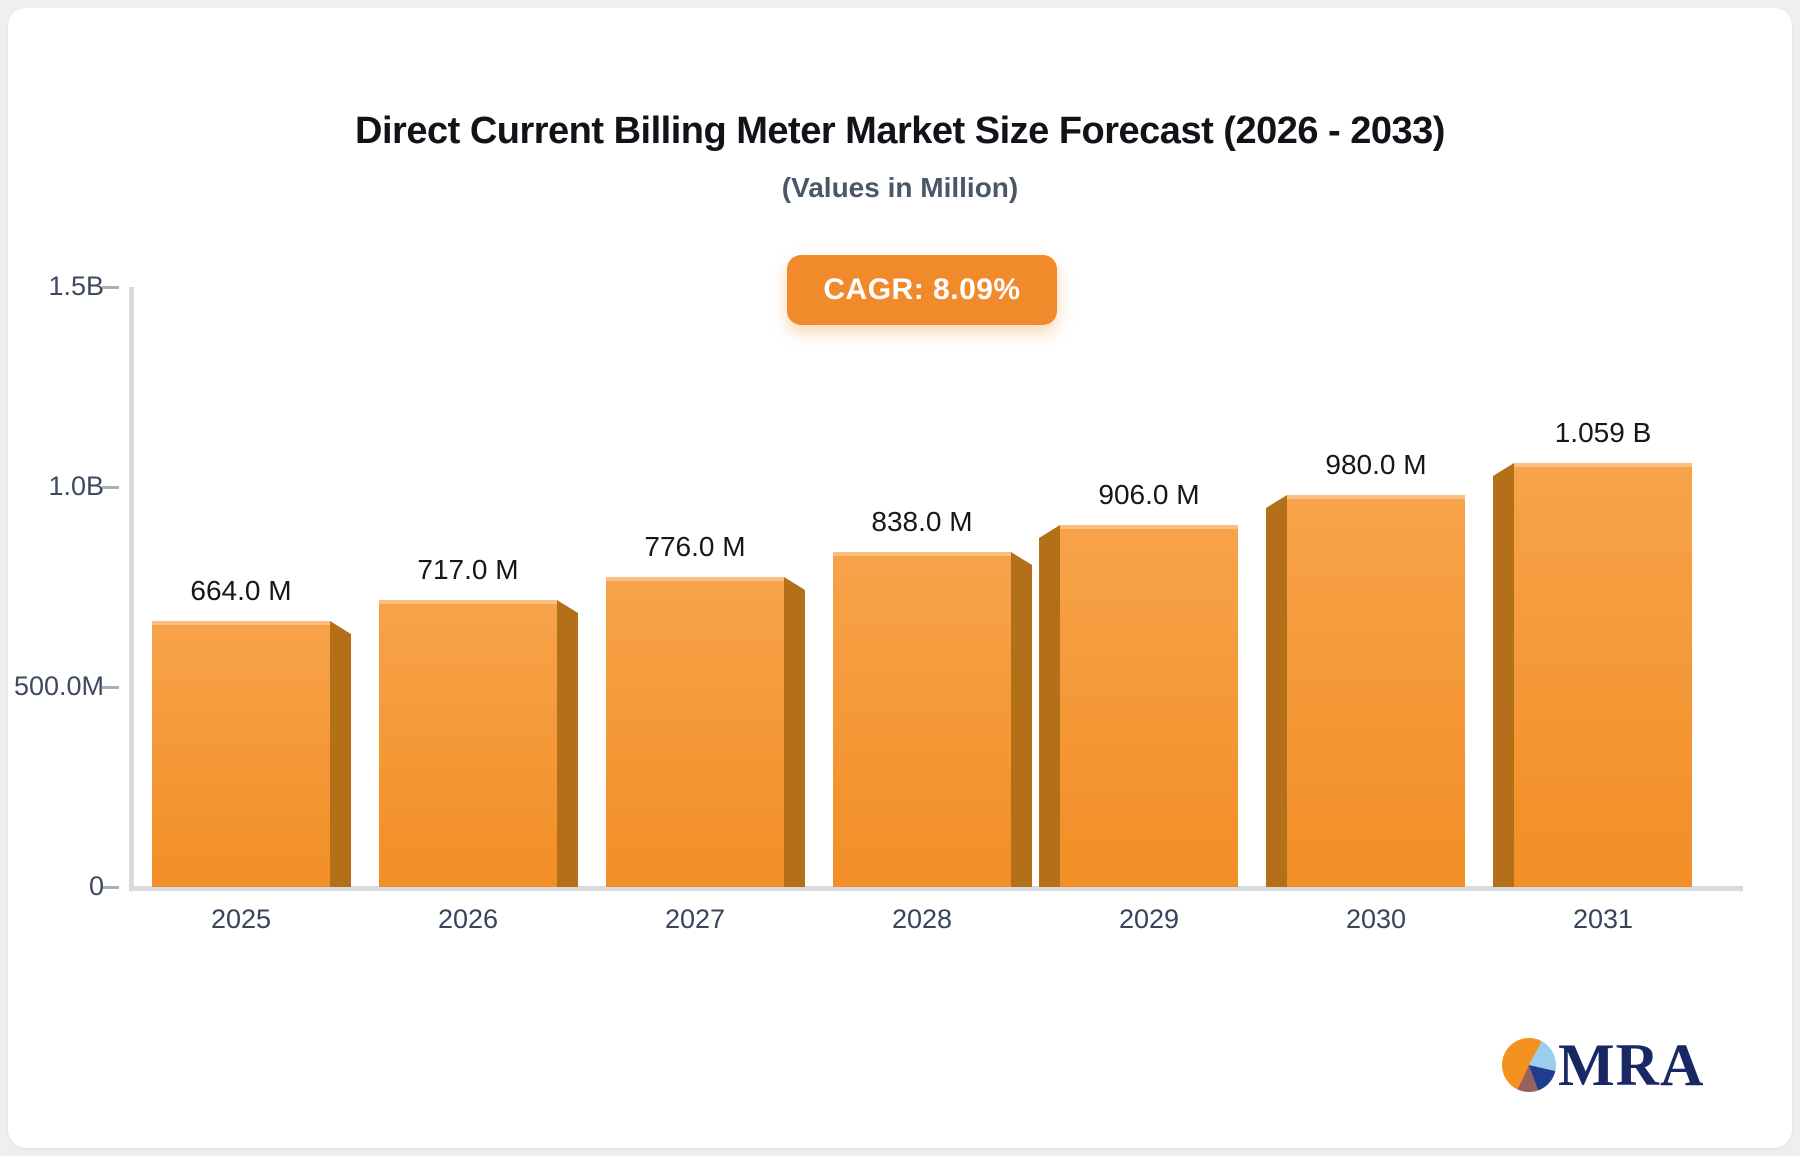 This screenshot has height=1156, width=1800. Describe the element at coordinates (695, 546) in the screenshot. I see `bar-value-label: 776.0 M` at that location.